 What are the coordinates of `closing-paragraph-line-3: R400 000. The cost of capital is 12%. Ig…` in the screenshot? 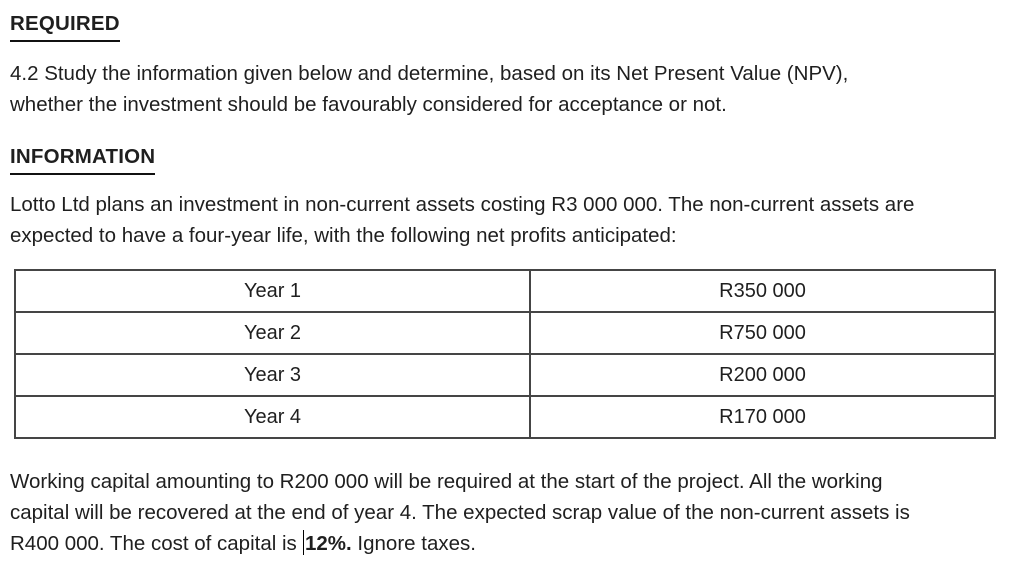 It's located at (500, 543).